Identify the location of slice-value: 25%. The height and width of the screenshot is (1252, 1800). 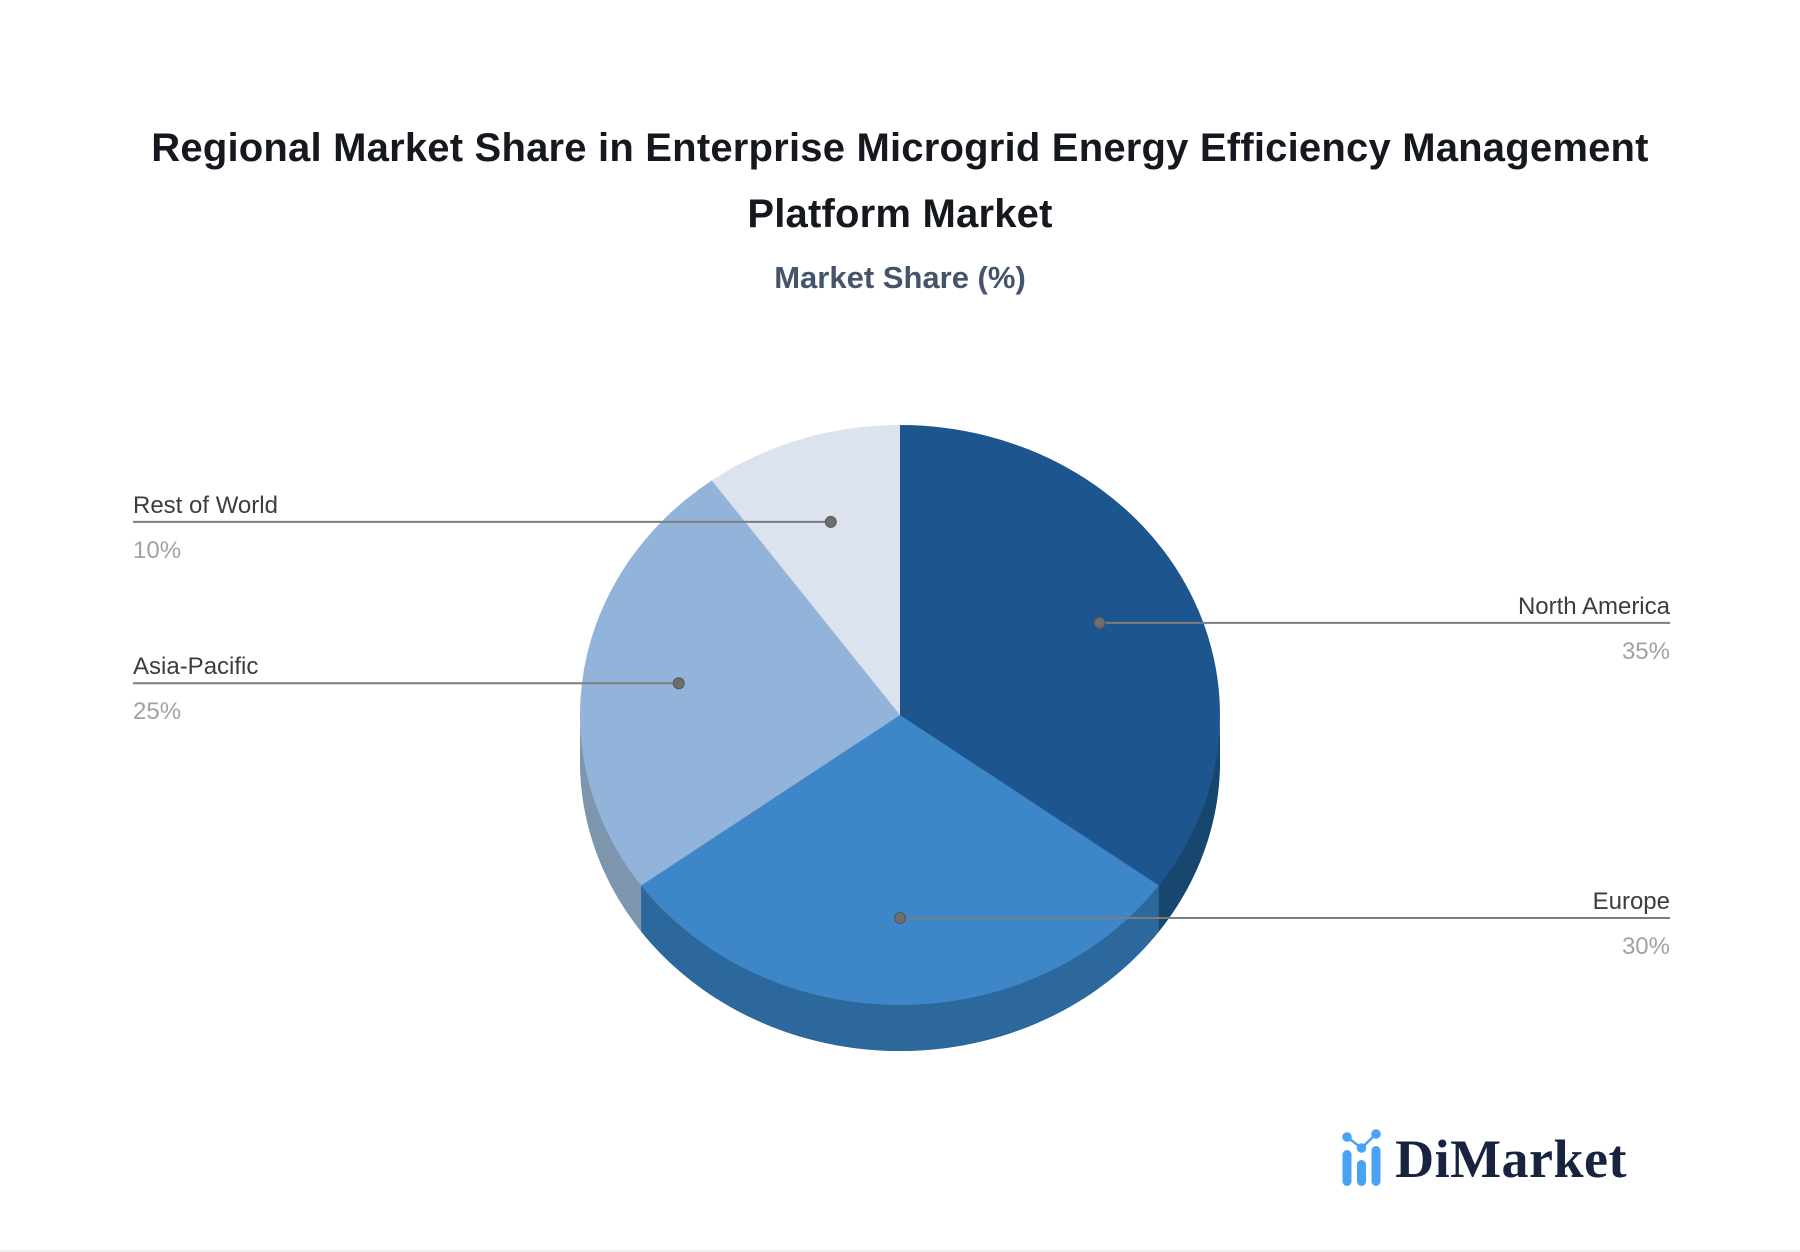
(157, 711).